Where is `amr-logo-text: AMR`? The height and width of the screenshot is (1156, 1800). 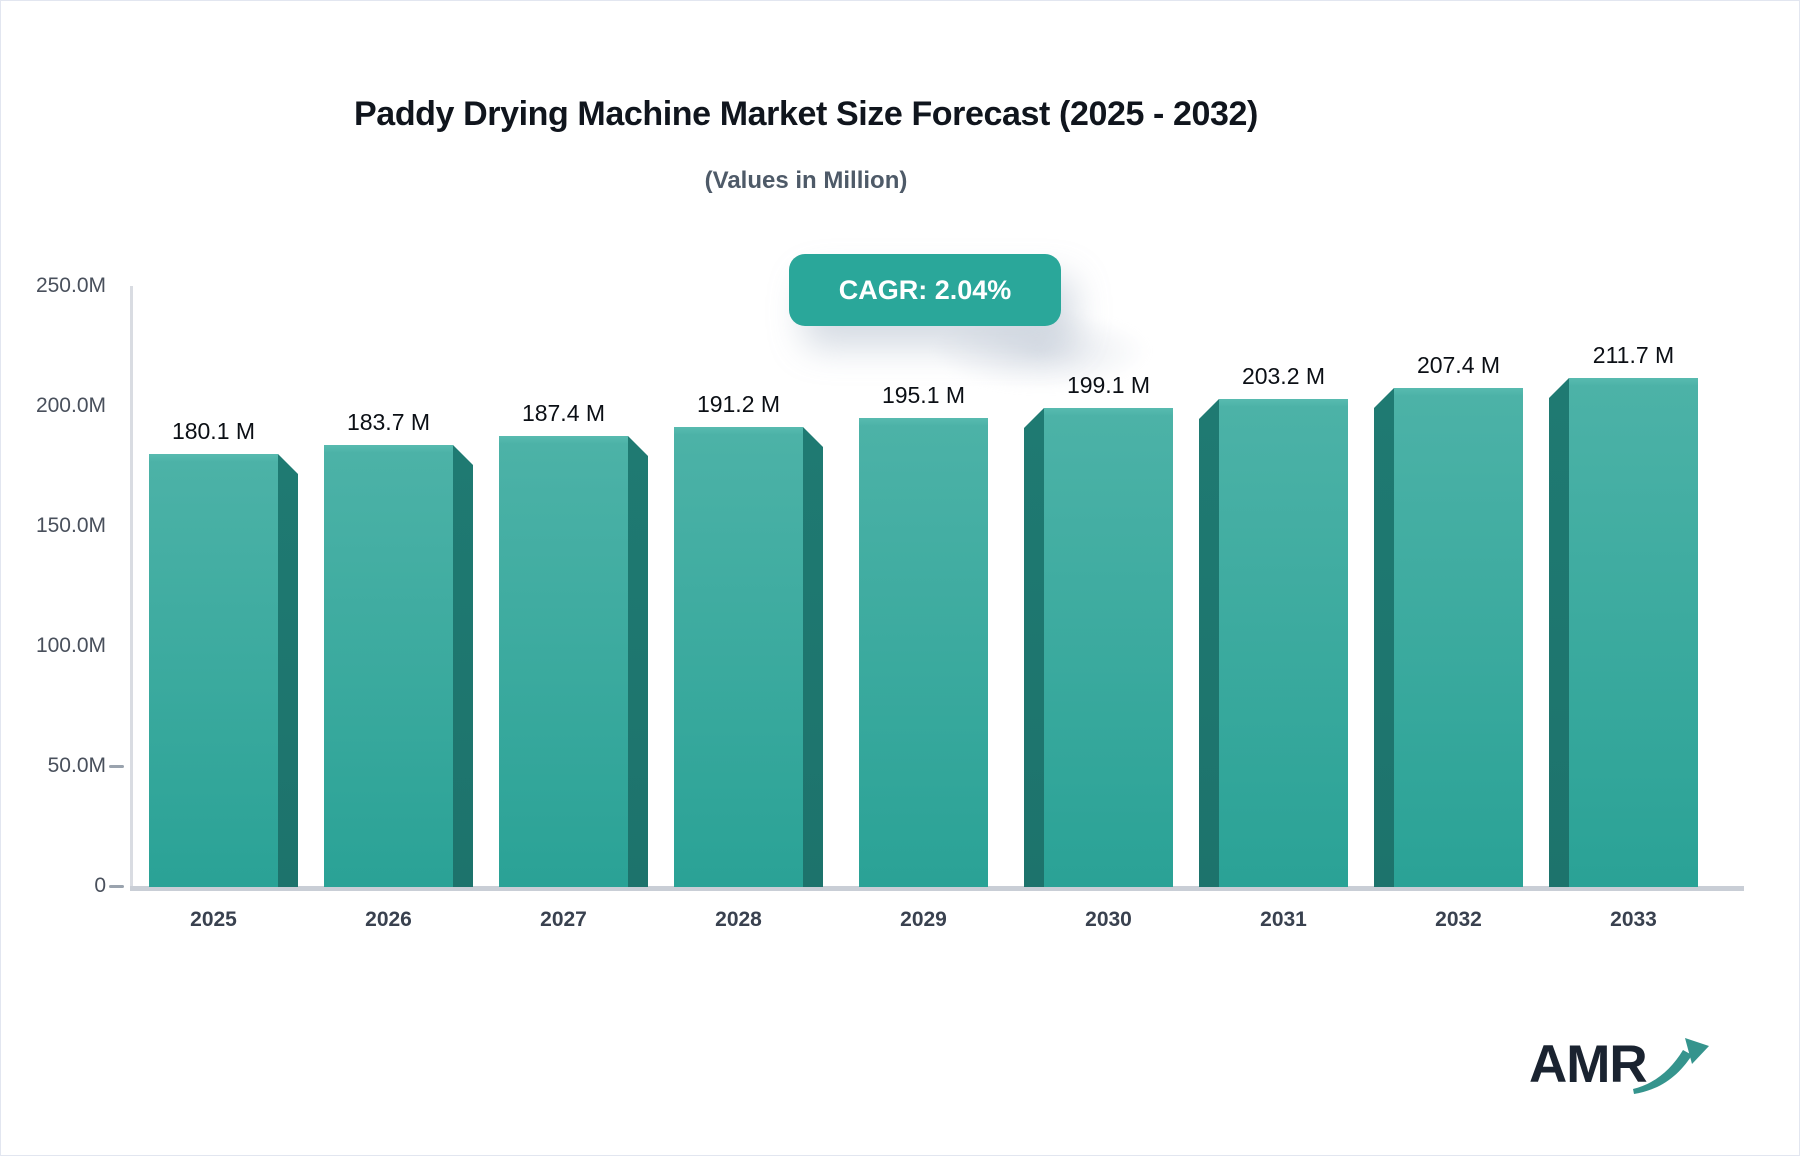 amr-logo-text: AMR is located at coordinates (1588, 1064).